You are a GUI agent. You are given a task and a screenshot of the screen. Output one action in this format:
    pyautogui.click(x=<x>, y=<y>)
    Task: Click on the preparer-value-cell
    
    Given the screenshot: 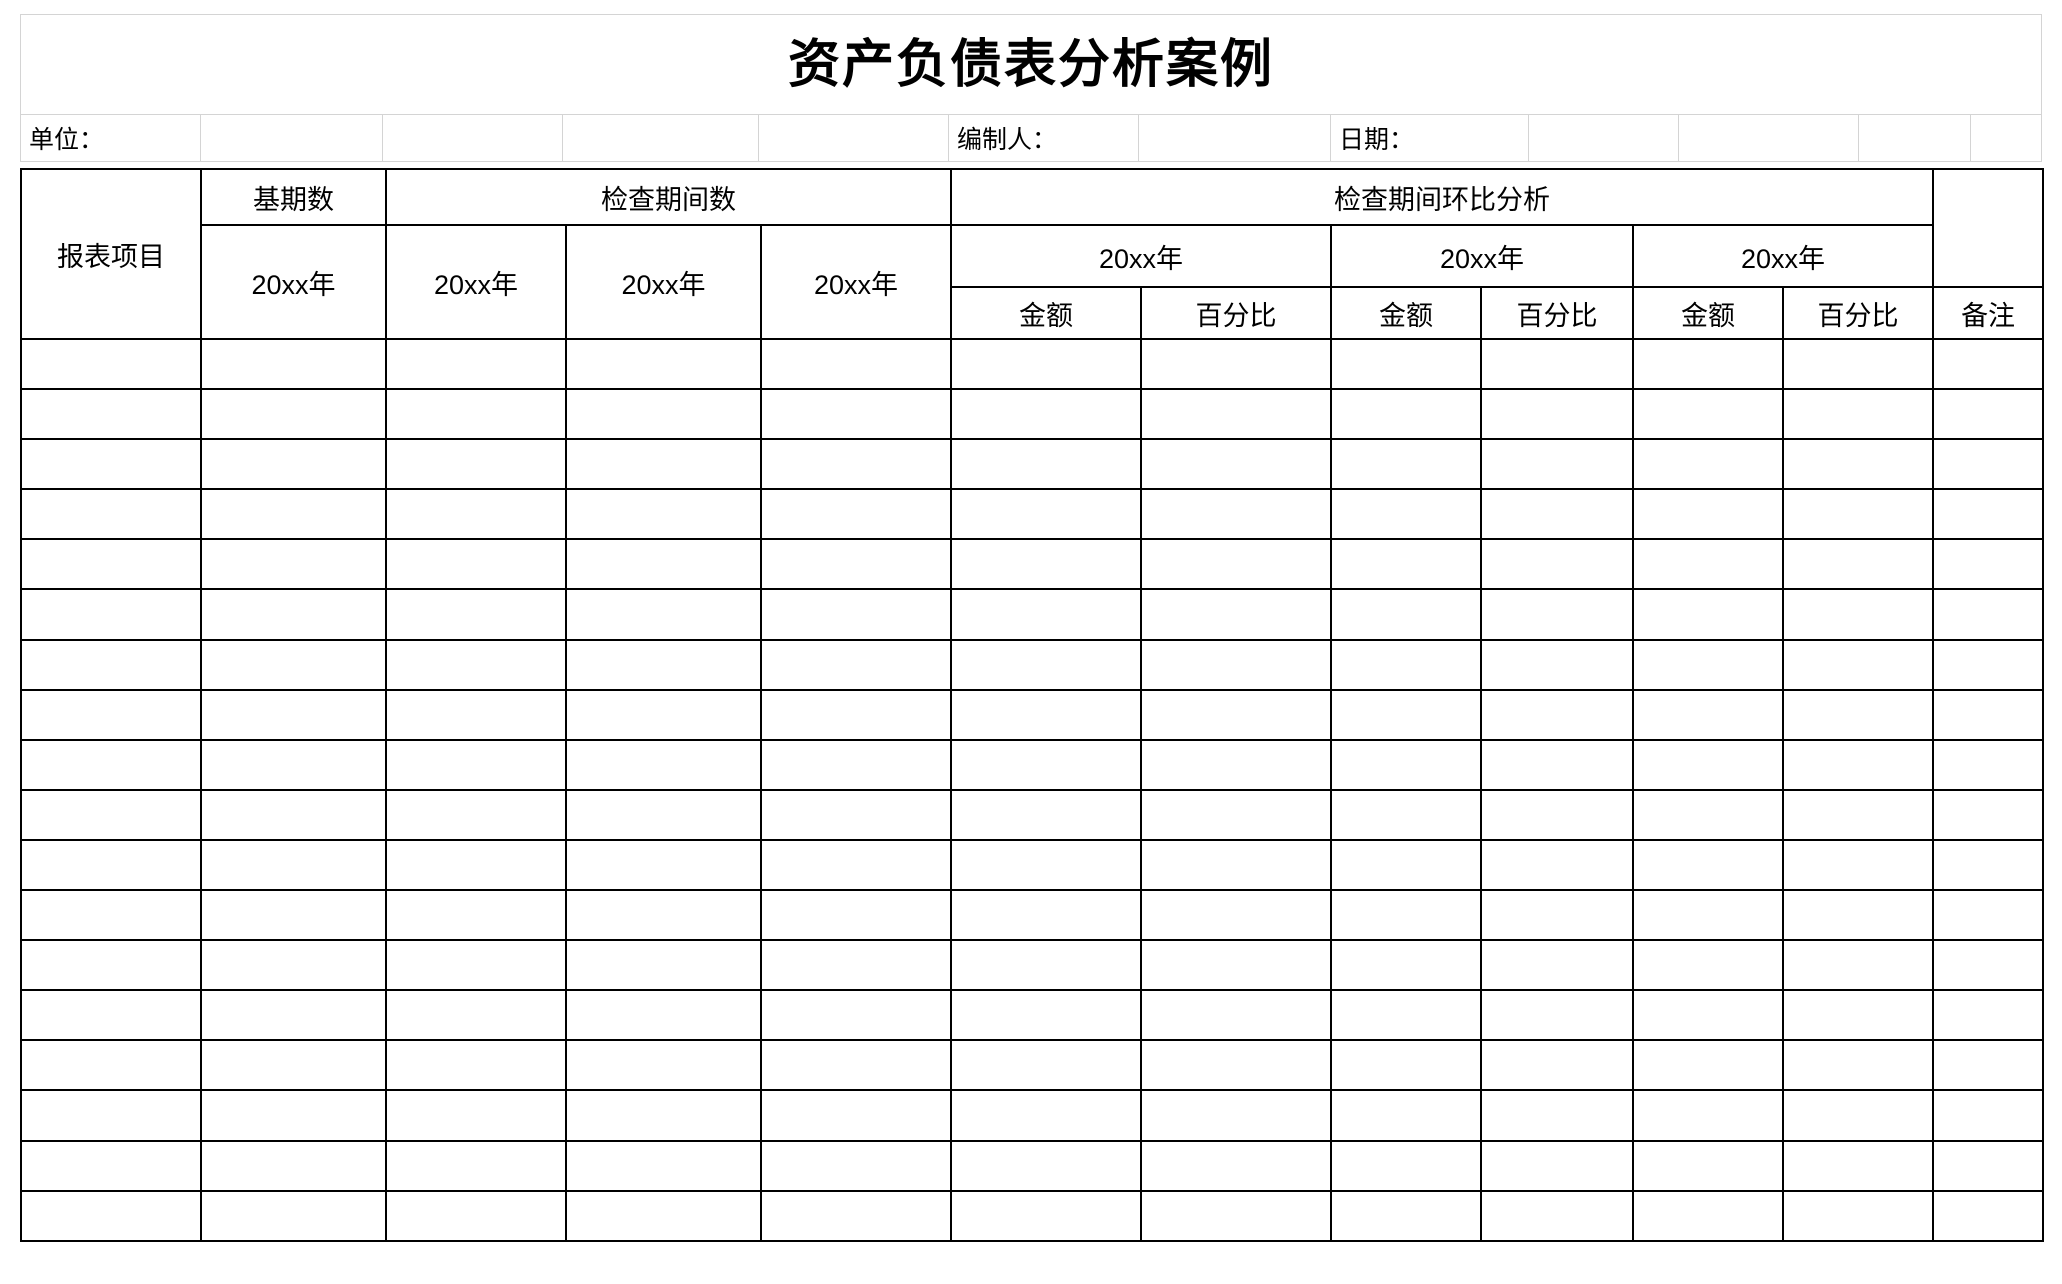 What is the action you would take?
    pyautogui.click(x=1234, y=138)
    